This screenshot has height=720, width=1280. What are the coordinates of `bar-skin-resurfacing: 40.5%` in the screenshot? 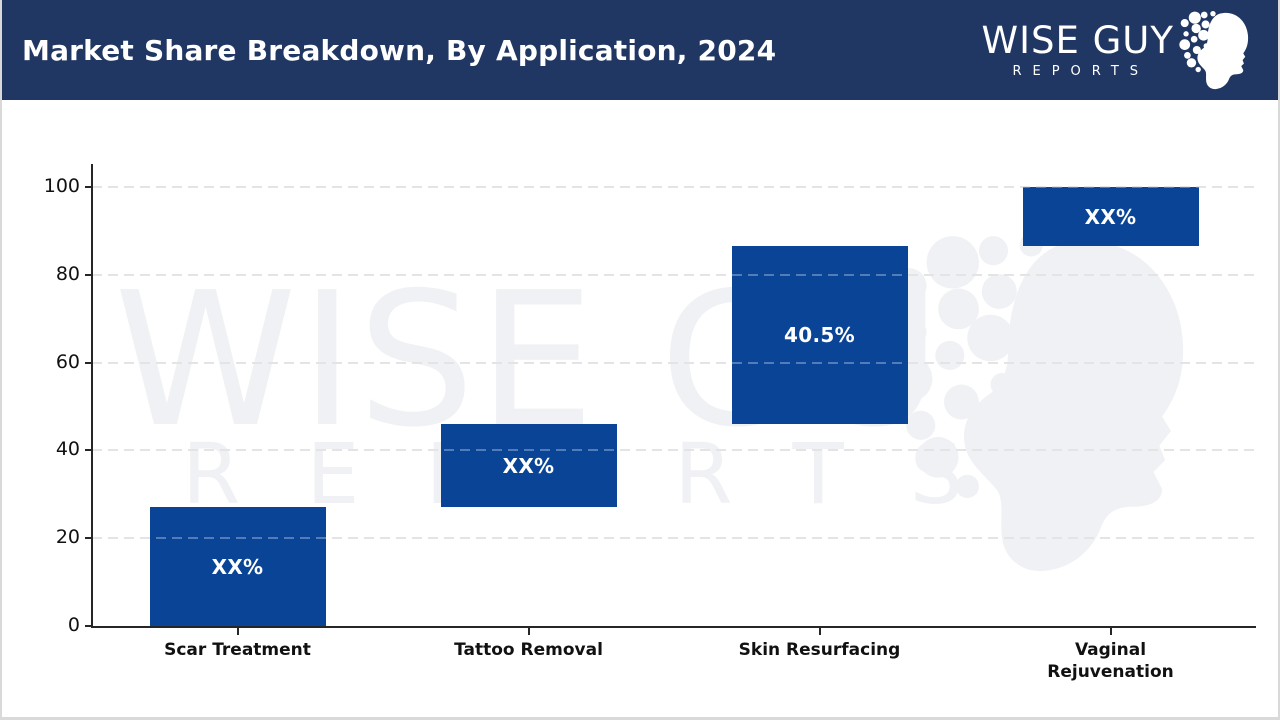 It's located at (819, 335).